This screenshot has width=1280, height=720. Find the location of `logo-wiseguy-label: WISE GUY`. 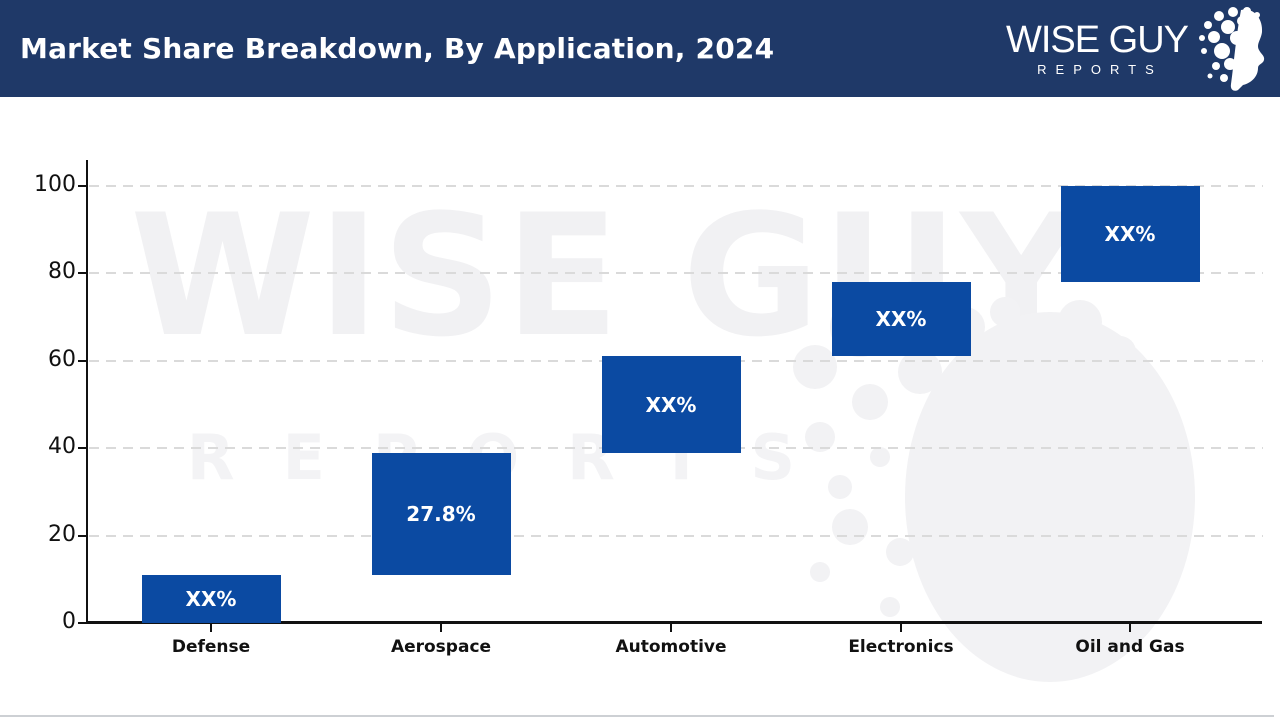

logo-wiseguy-label: WISE GUY is located at coordinates (1097, 39).